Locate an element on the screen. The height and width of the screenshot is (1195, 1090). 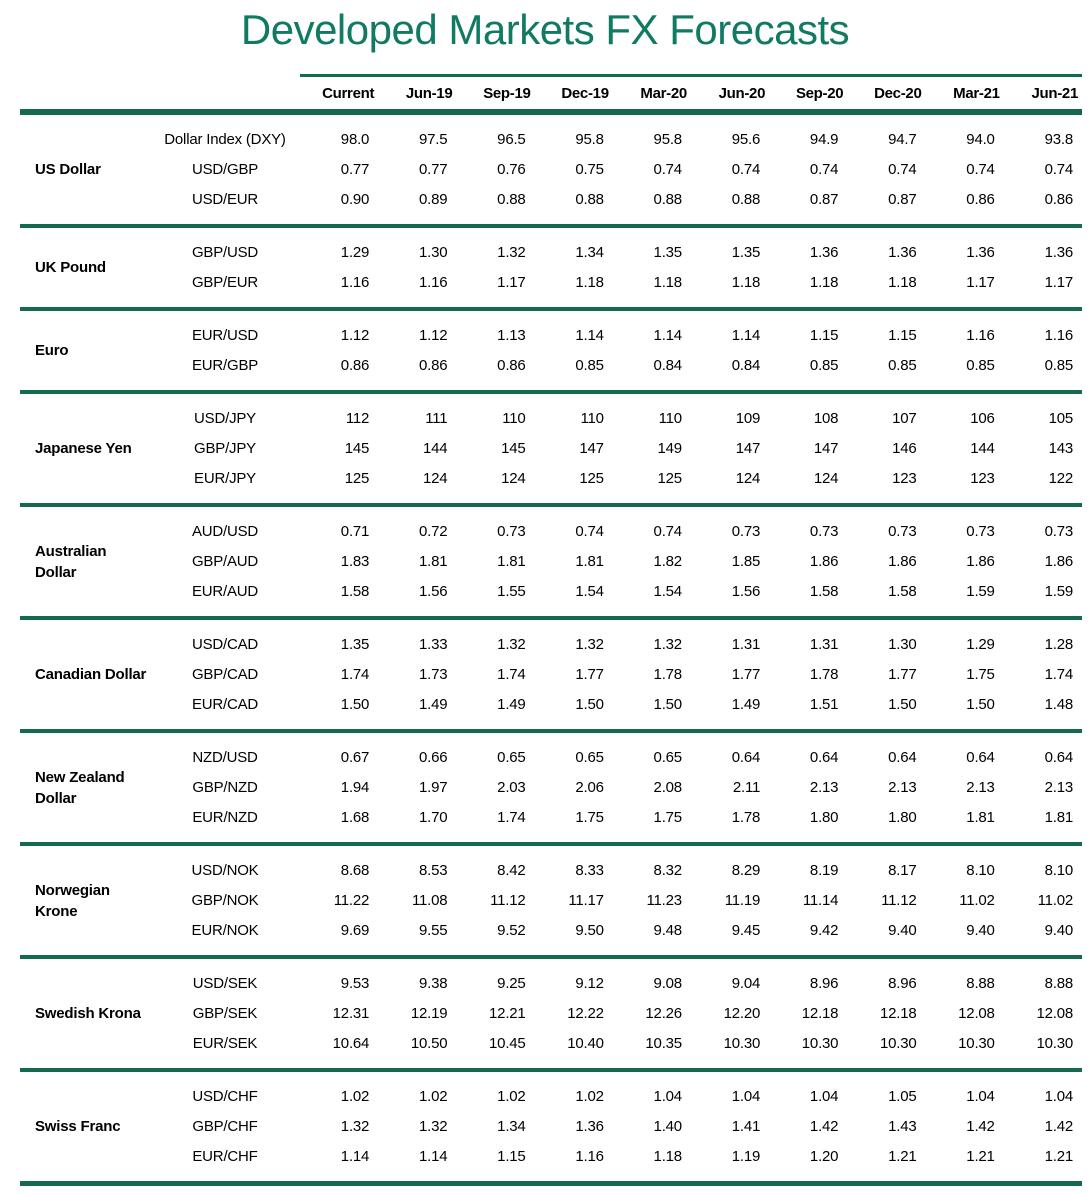
value-cell: 1.36 is located at coordinates (589, 1126).